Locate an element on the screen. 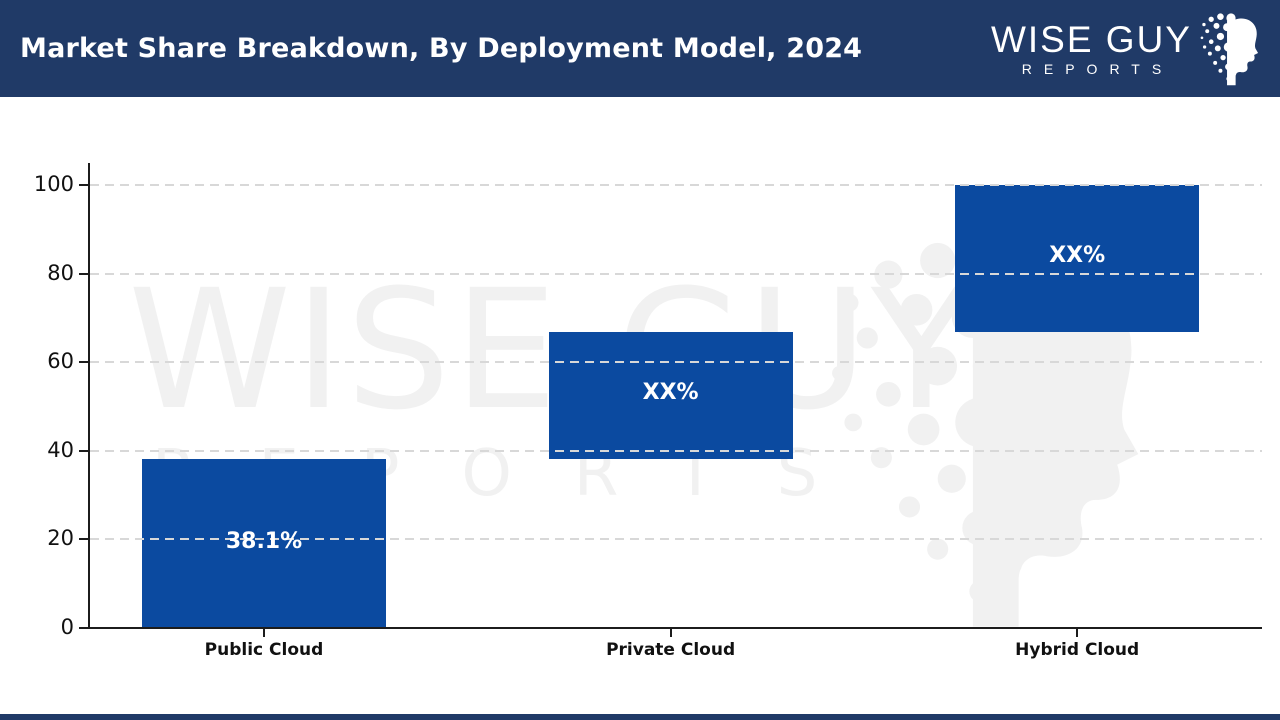 The height and width of the screenshot is (720, 1280). bar-value-label: 38.1% is located at coordinates (264, 541).